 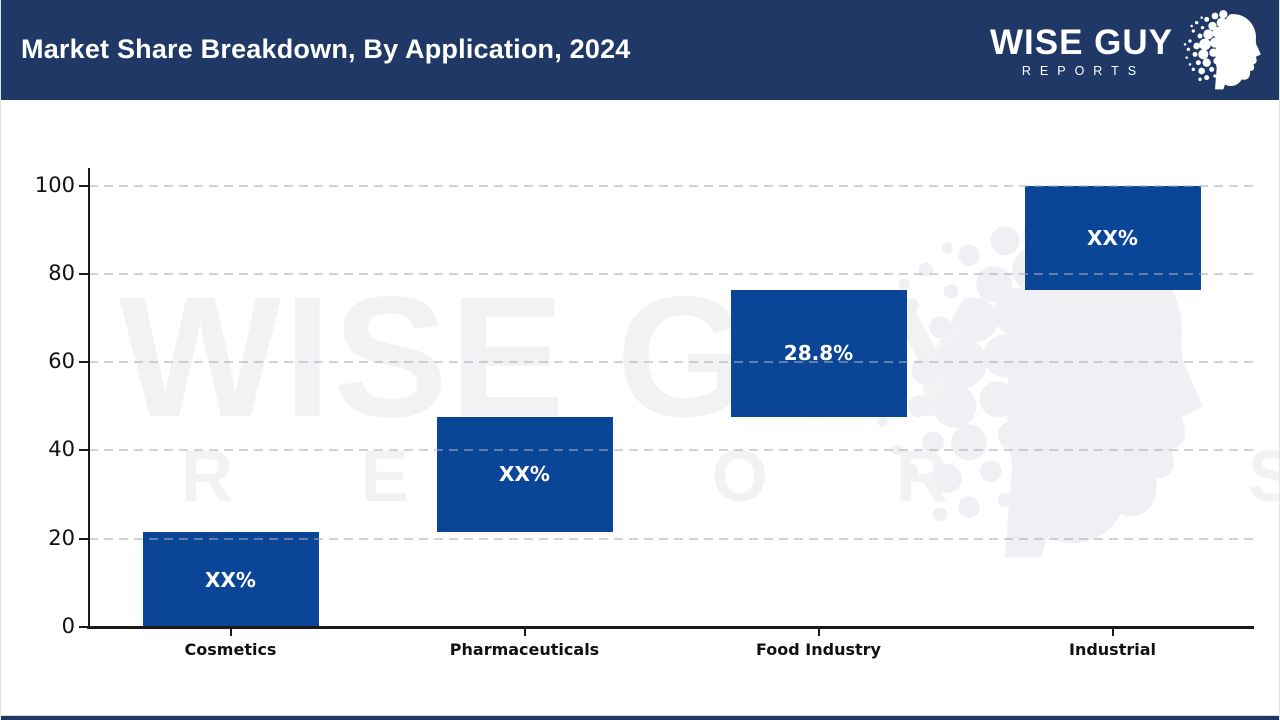 I want to click on x-axis, so click(x=670, y=627).